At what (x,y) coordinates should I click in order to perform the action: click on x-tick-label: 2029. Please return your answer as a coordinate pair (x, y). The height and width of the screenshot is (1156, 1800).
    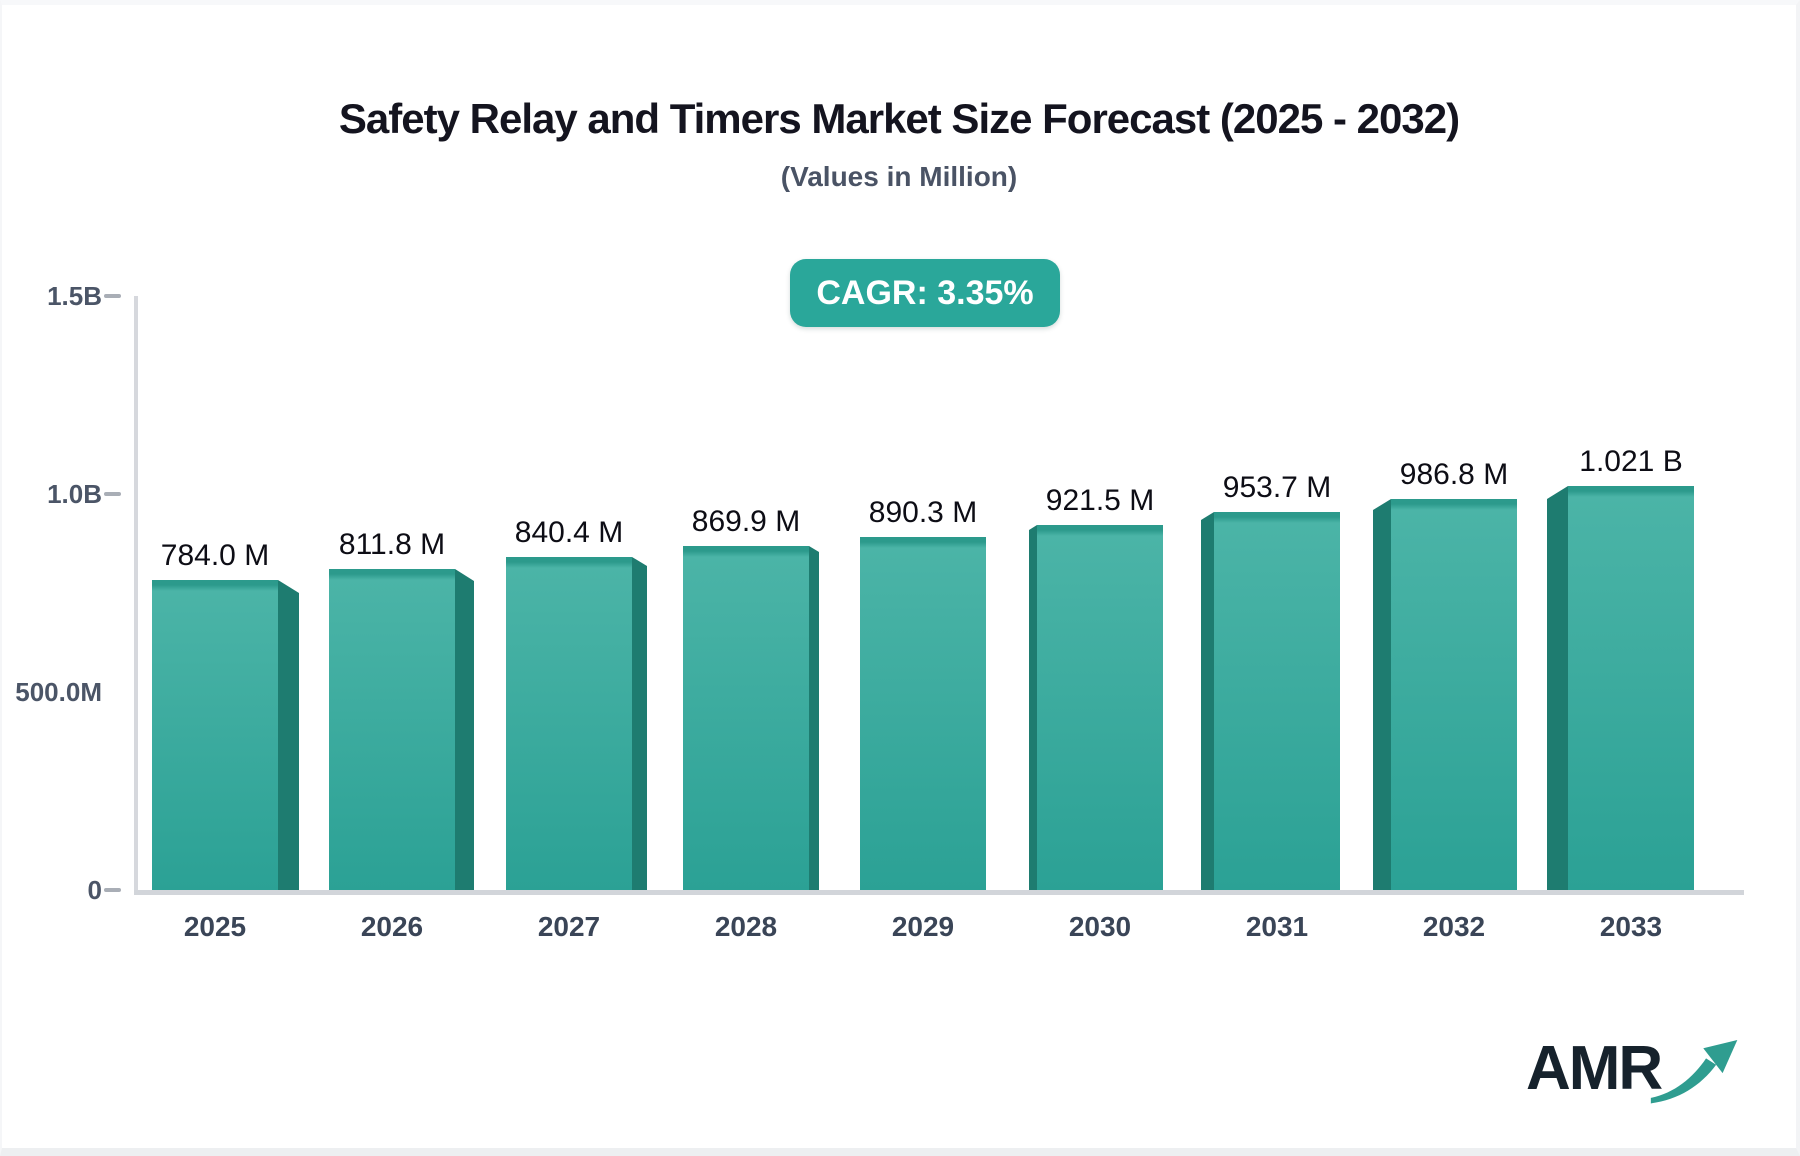
    Looking at the image, I should click on (923, 926).